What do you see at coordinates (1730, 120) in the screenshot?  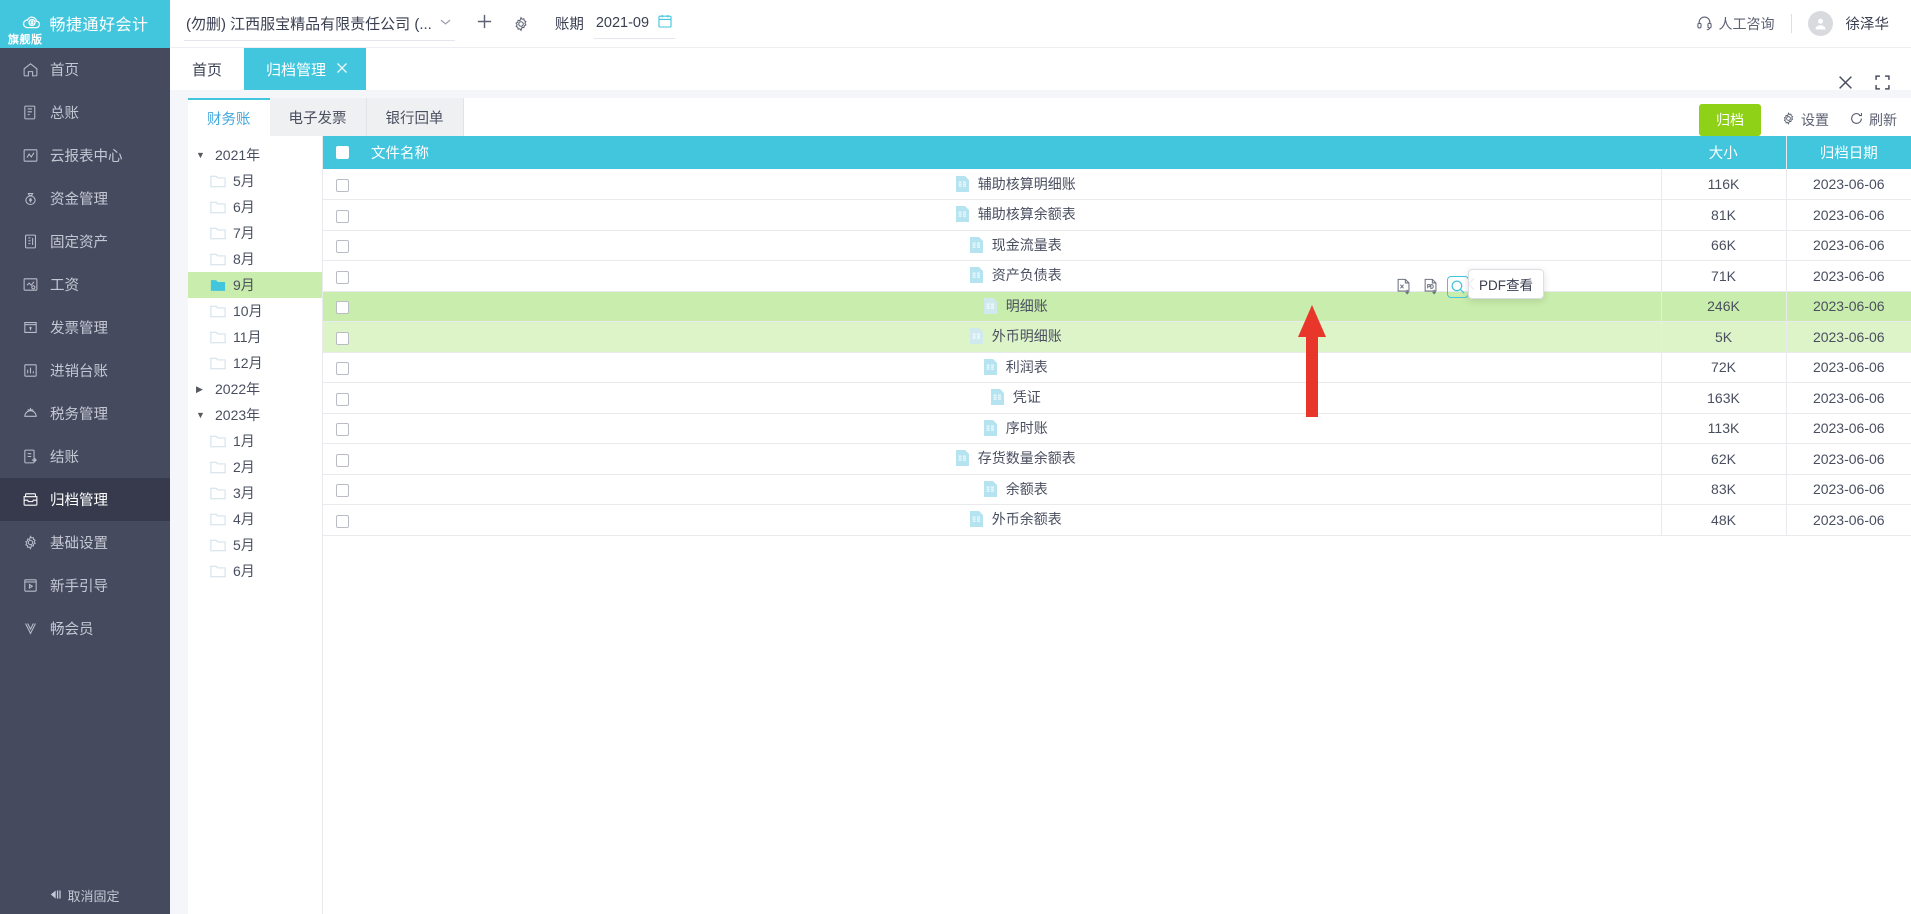 I see `archive-button: 归档` at bounding box center [1730, 120].